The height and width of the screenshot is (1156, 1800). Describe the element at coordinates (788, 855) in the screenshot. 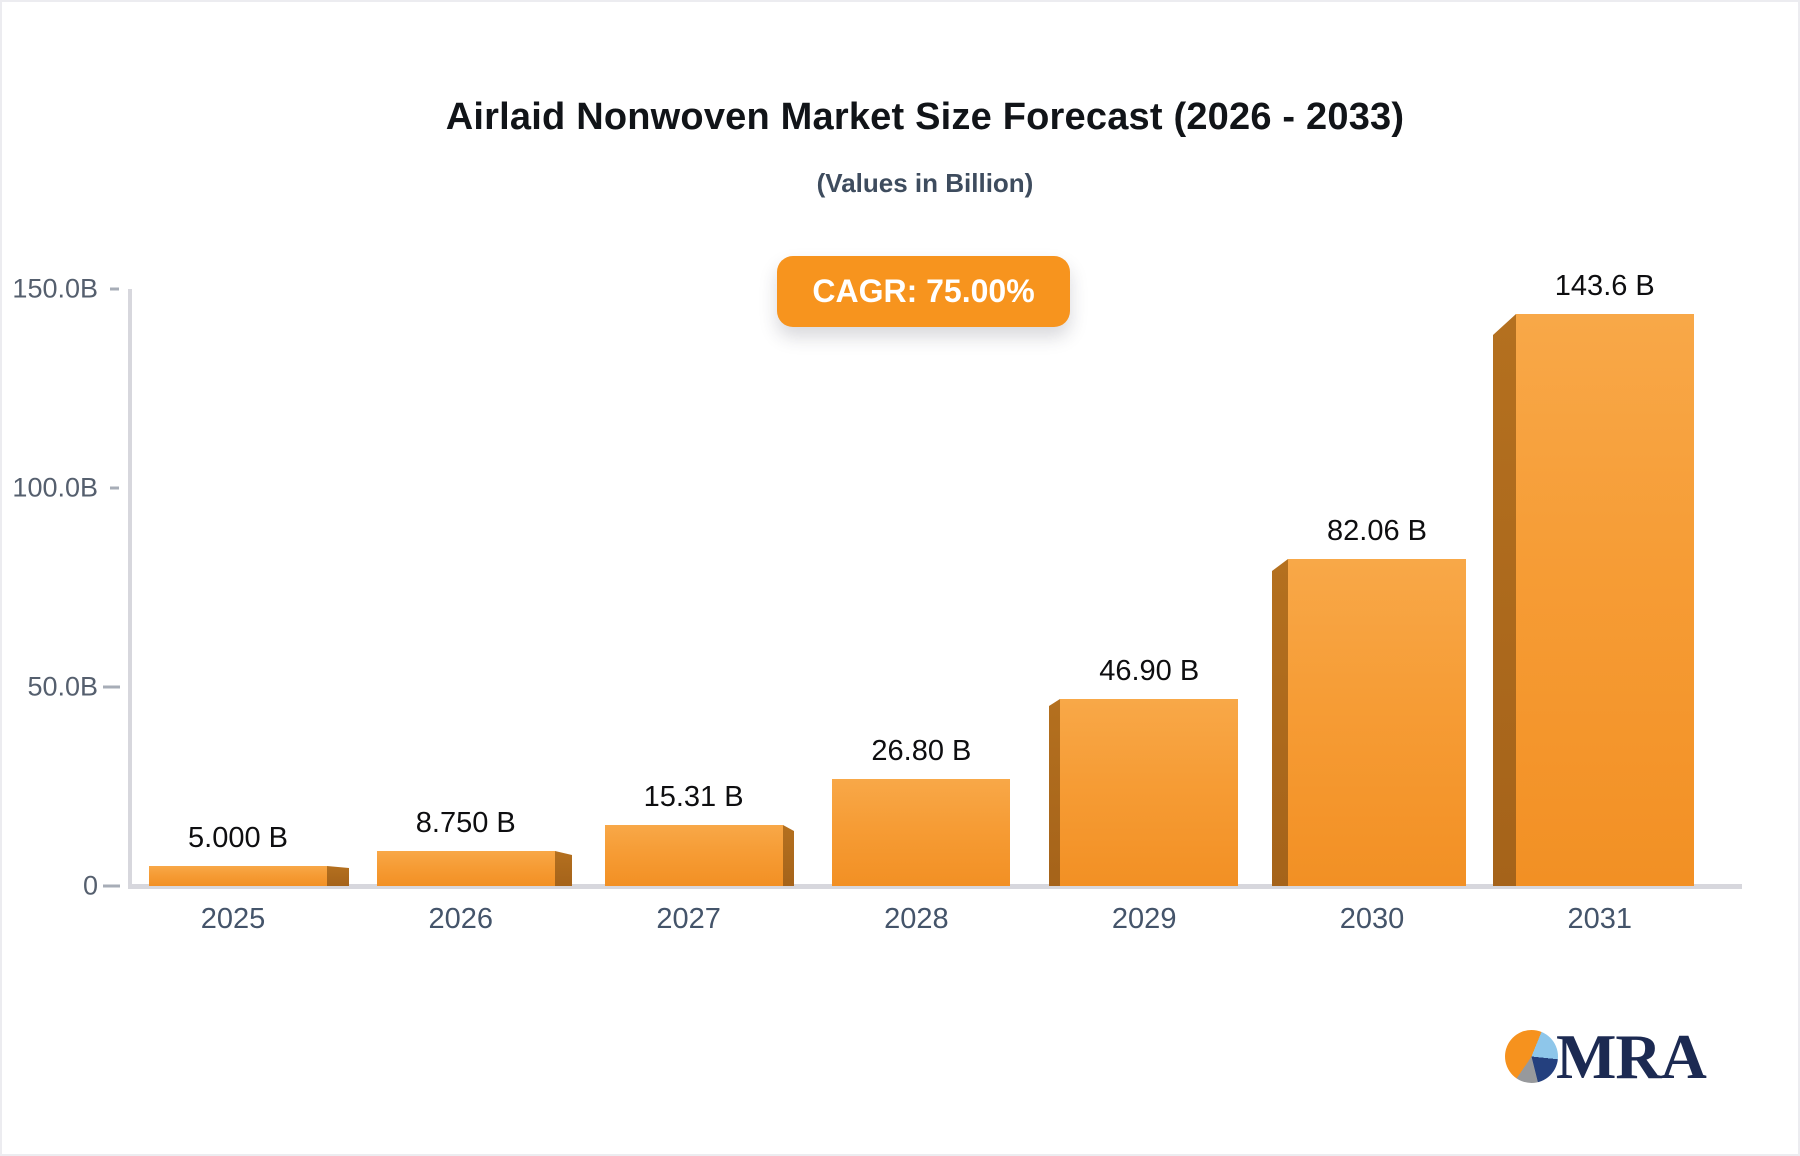

I see `bar-side-2027` at that location.